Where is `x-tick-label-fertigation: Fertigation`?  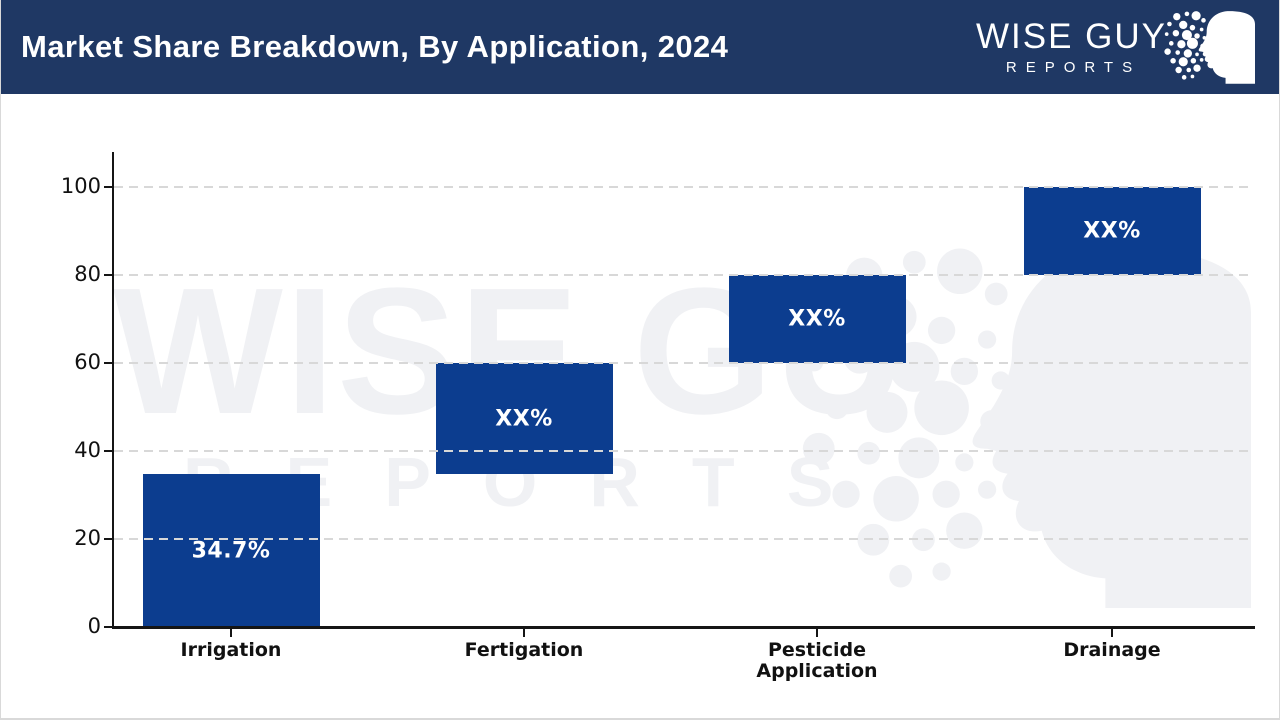 x-tick-label-fertigation: Fertigation is located at coordinates (524, 650).